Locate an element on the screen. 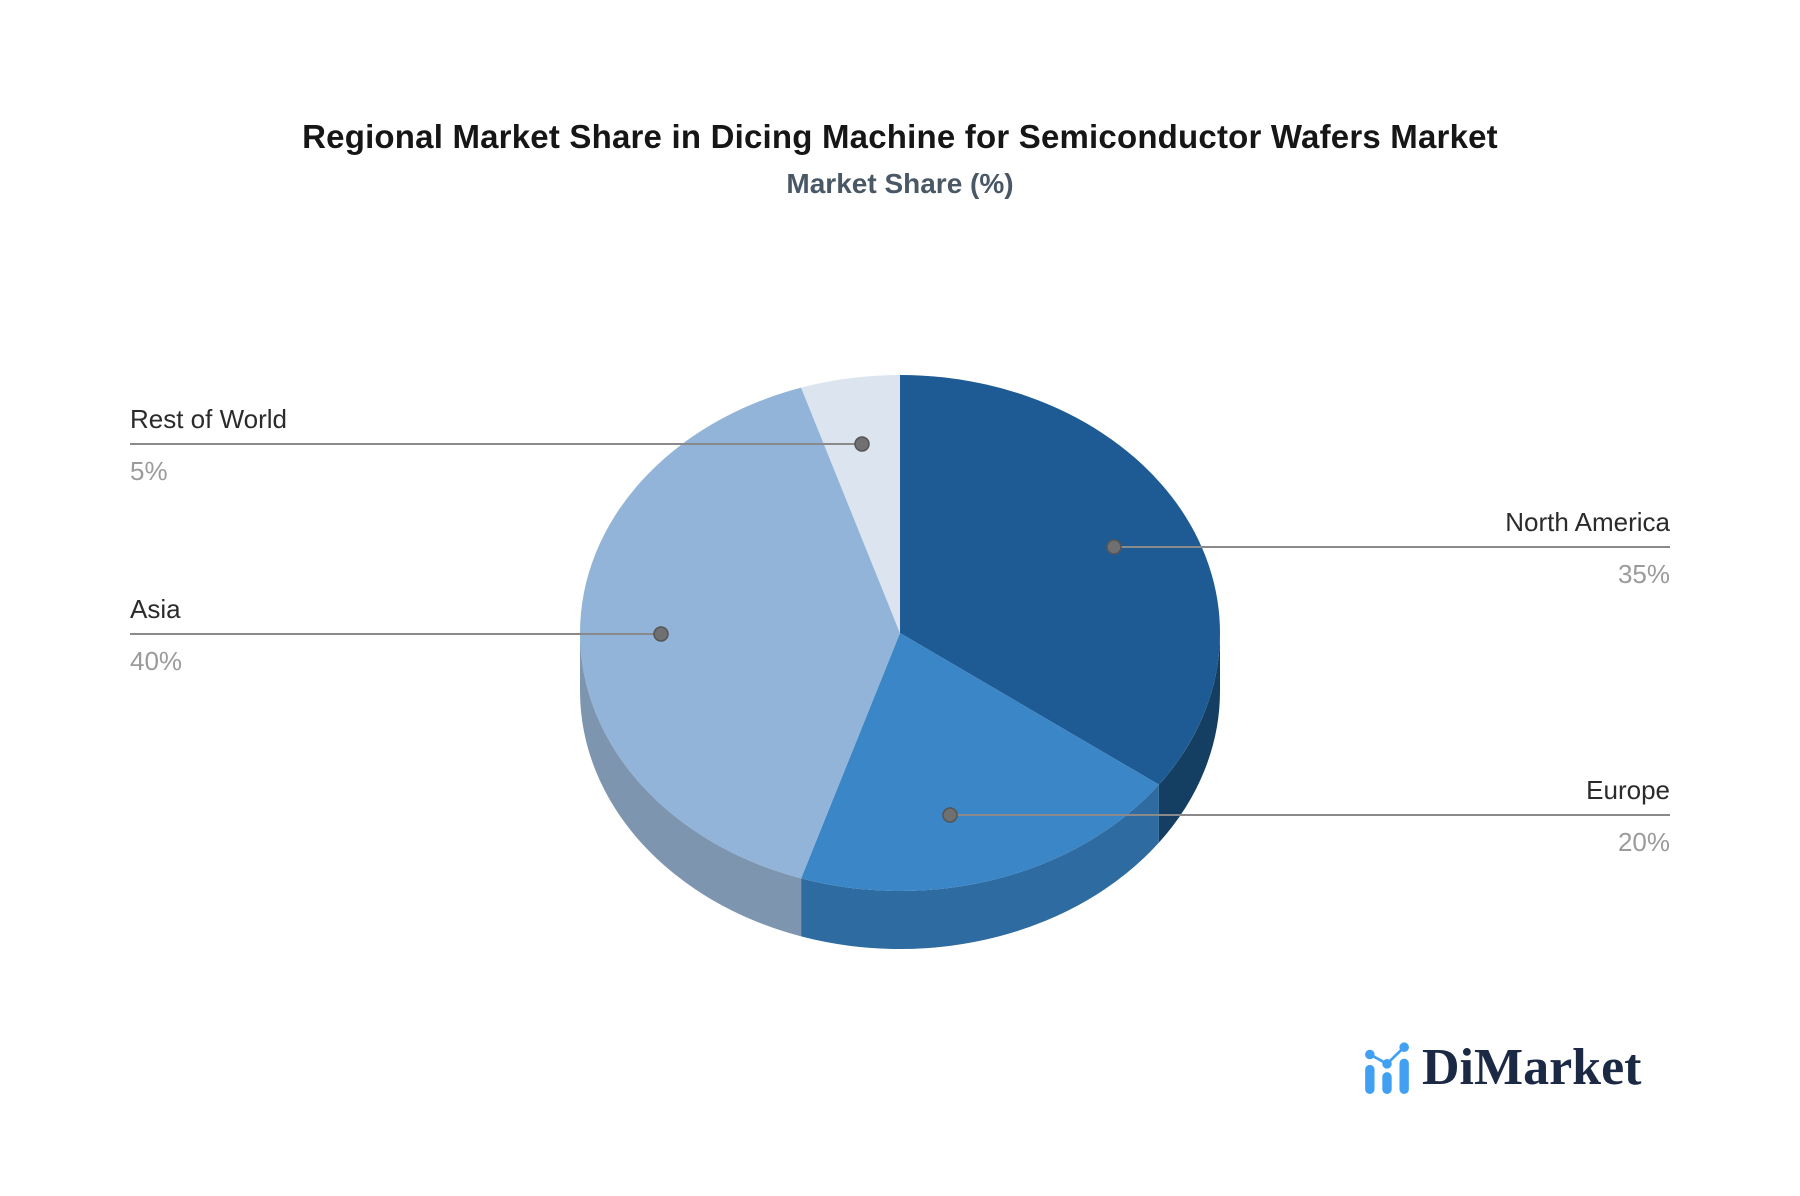 Image resolution: width=1800 pixels, height=1196 pixels. callout-dot-asia is located at coordinates (661, 634).